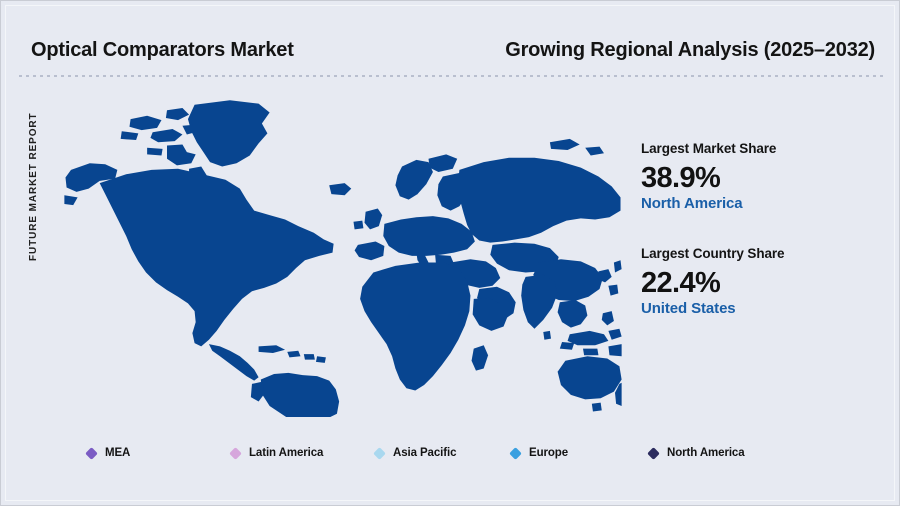  I want to click on legend-item-europe: Europe, so click(539, 453).